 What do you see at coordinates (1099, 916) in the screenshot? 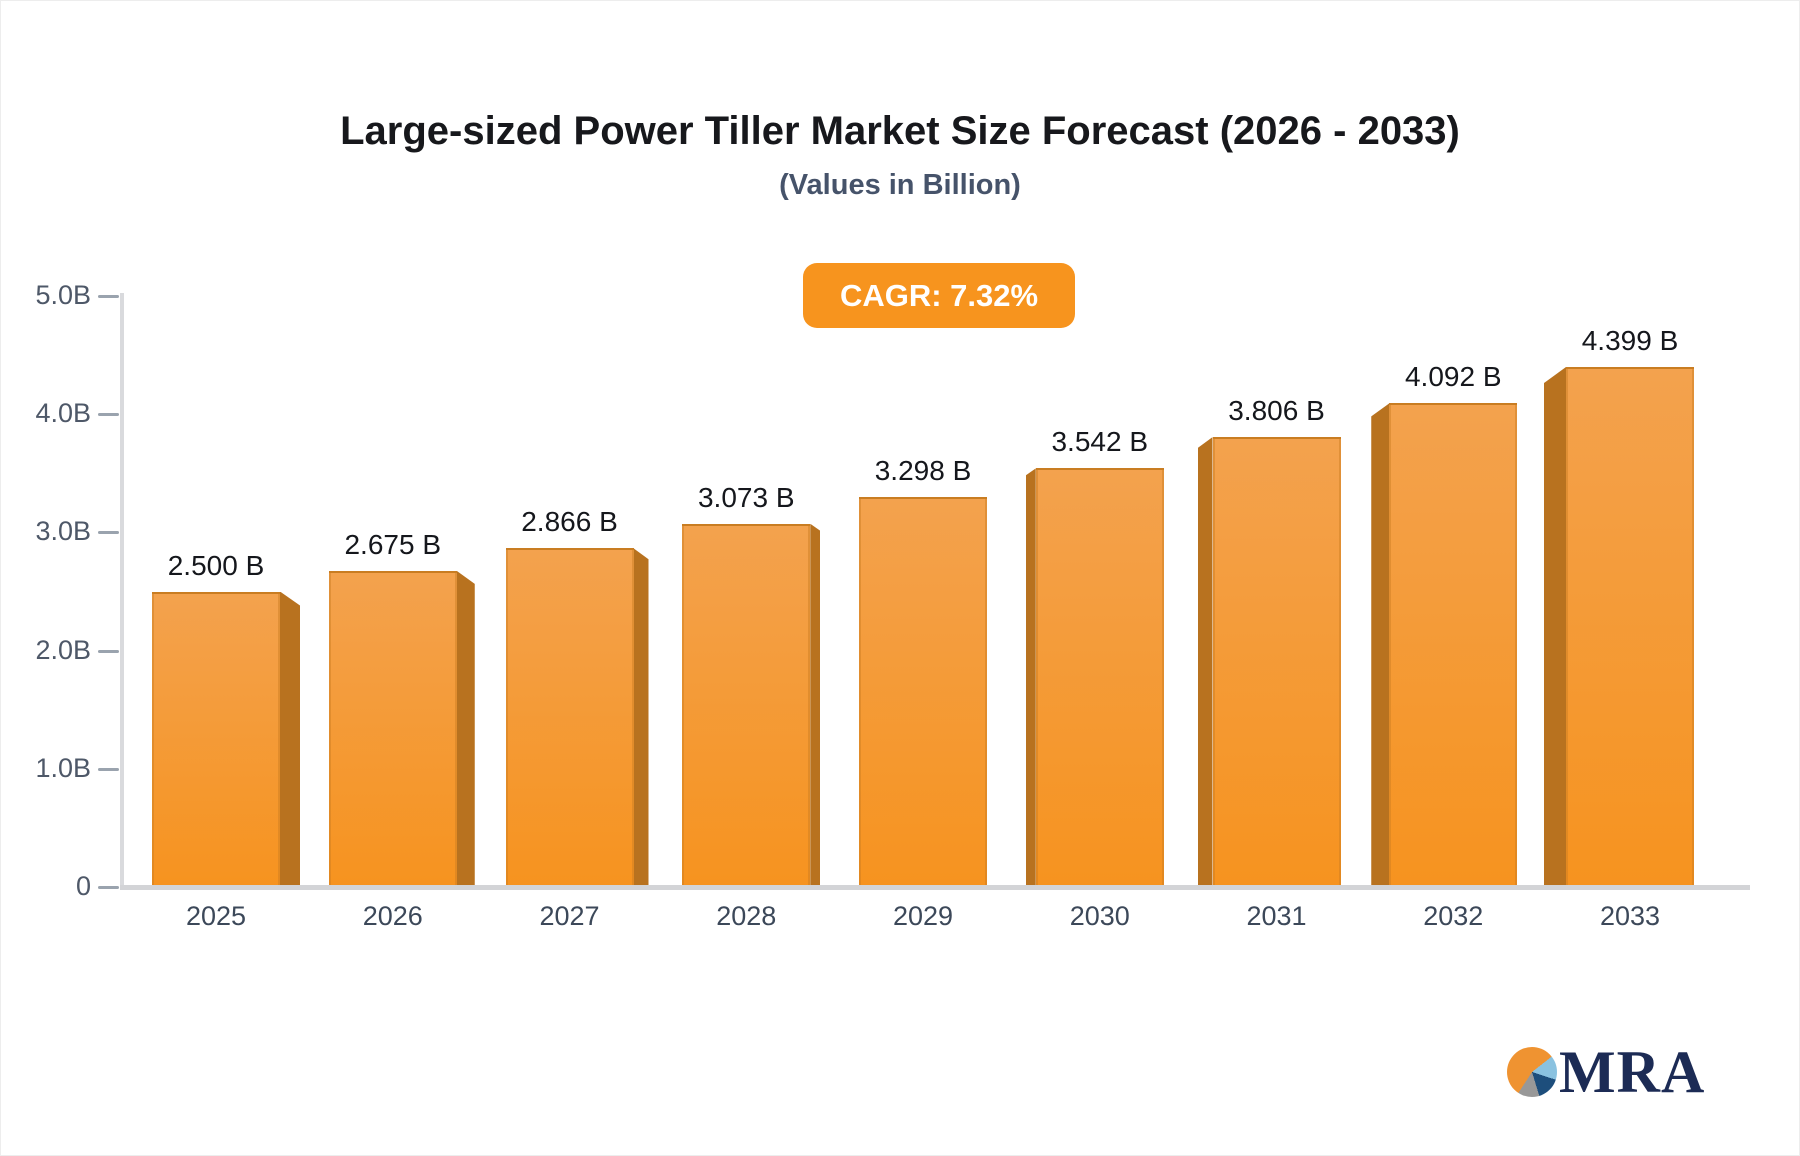
I see `x-tick-label-2030: 2030` at bounding box center [1099, 916].